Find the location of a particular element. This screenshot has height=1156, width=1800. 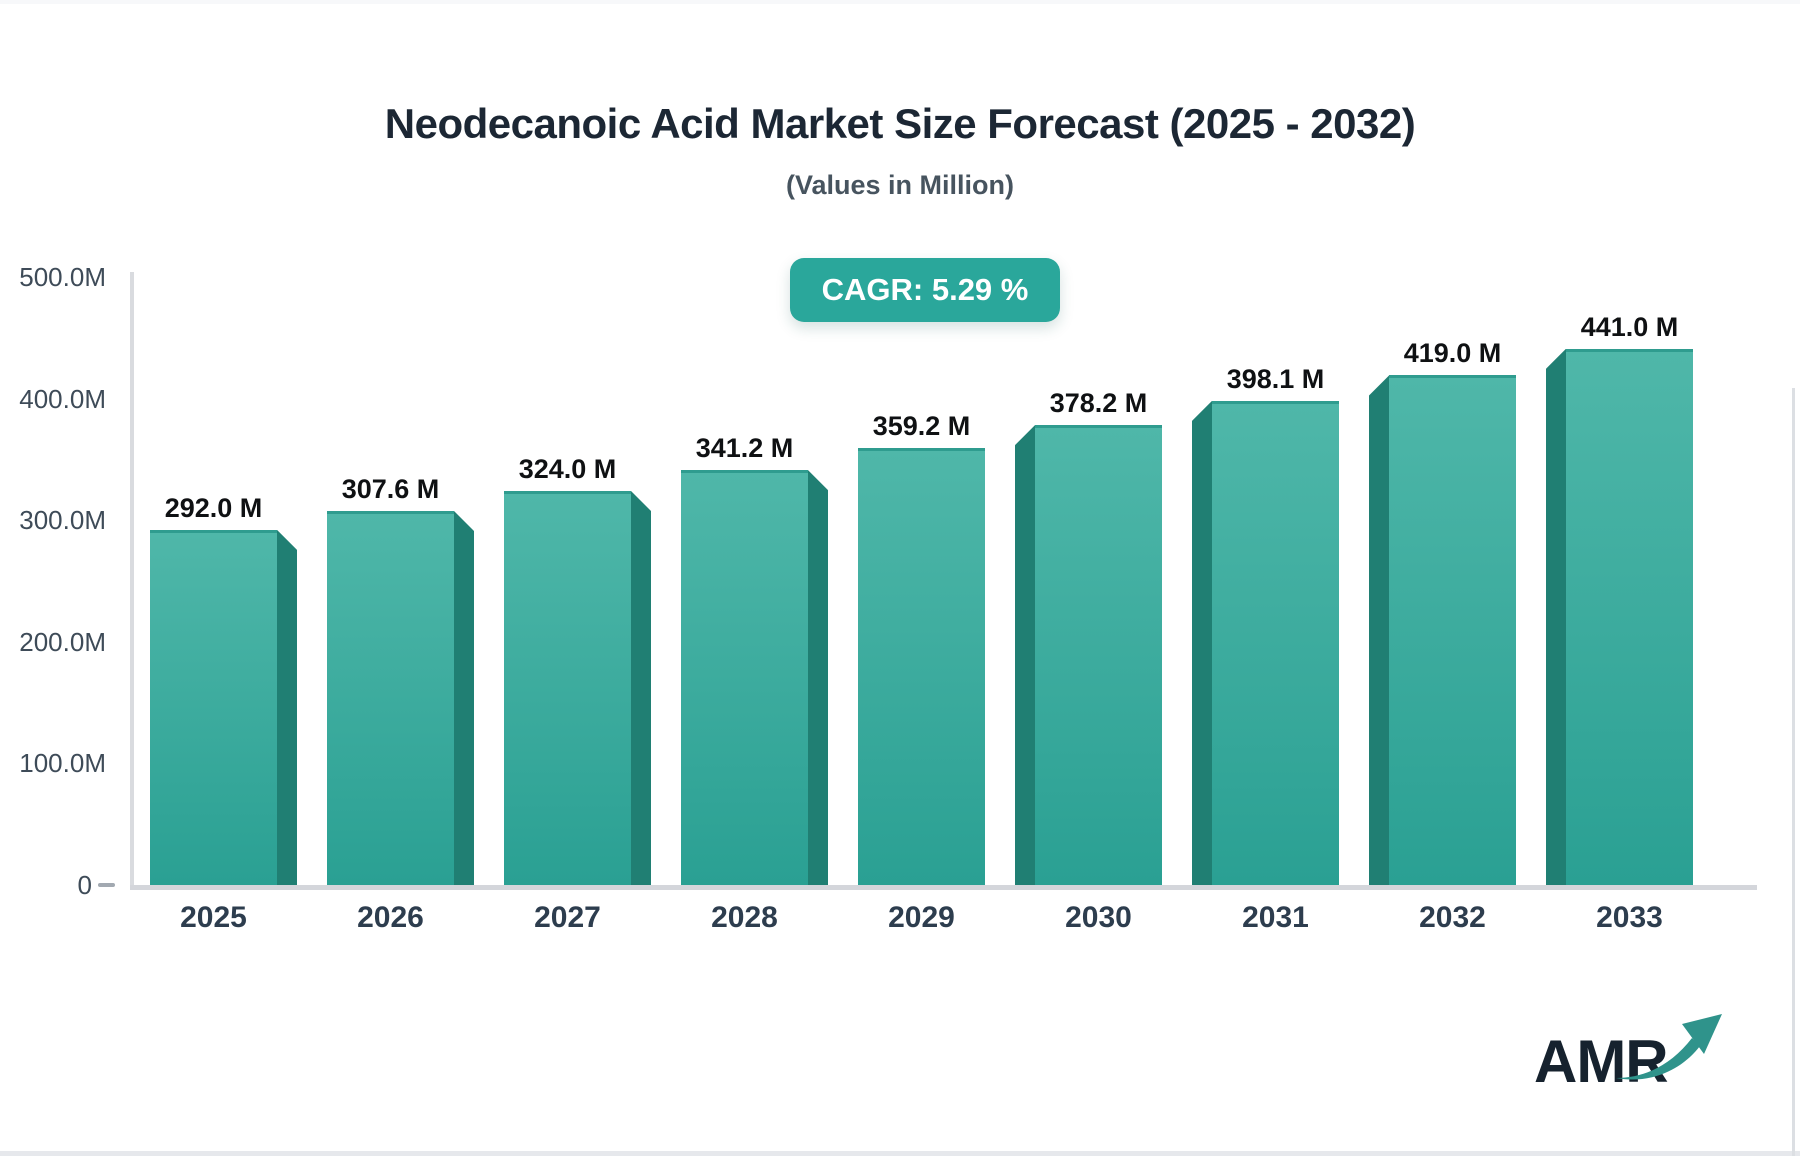

bar-2031 is located at coordinates (1275, 642).